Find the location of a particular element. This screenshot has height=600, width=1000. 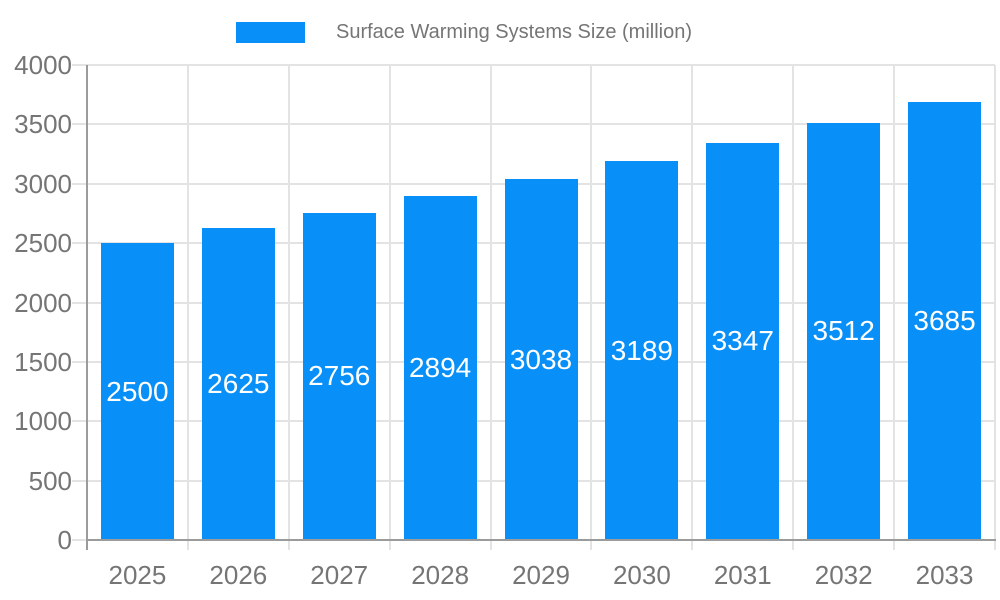

x-axis-label: 2033 is located at coordinates (944, 575).